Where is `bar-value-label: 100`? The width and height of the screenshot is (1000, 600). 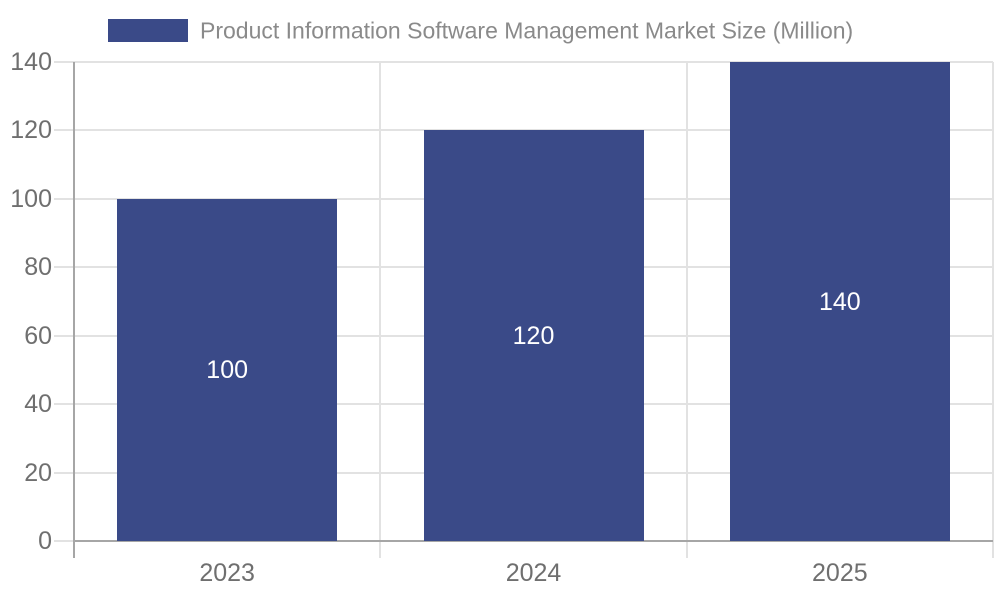
bar-value-label: 100 is located at coordinates (227, 369).